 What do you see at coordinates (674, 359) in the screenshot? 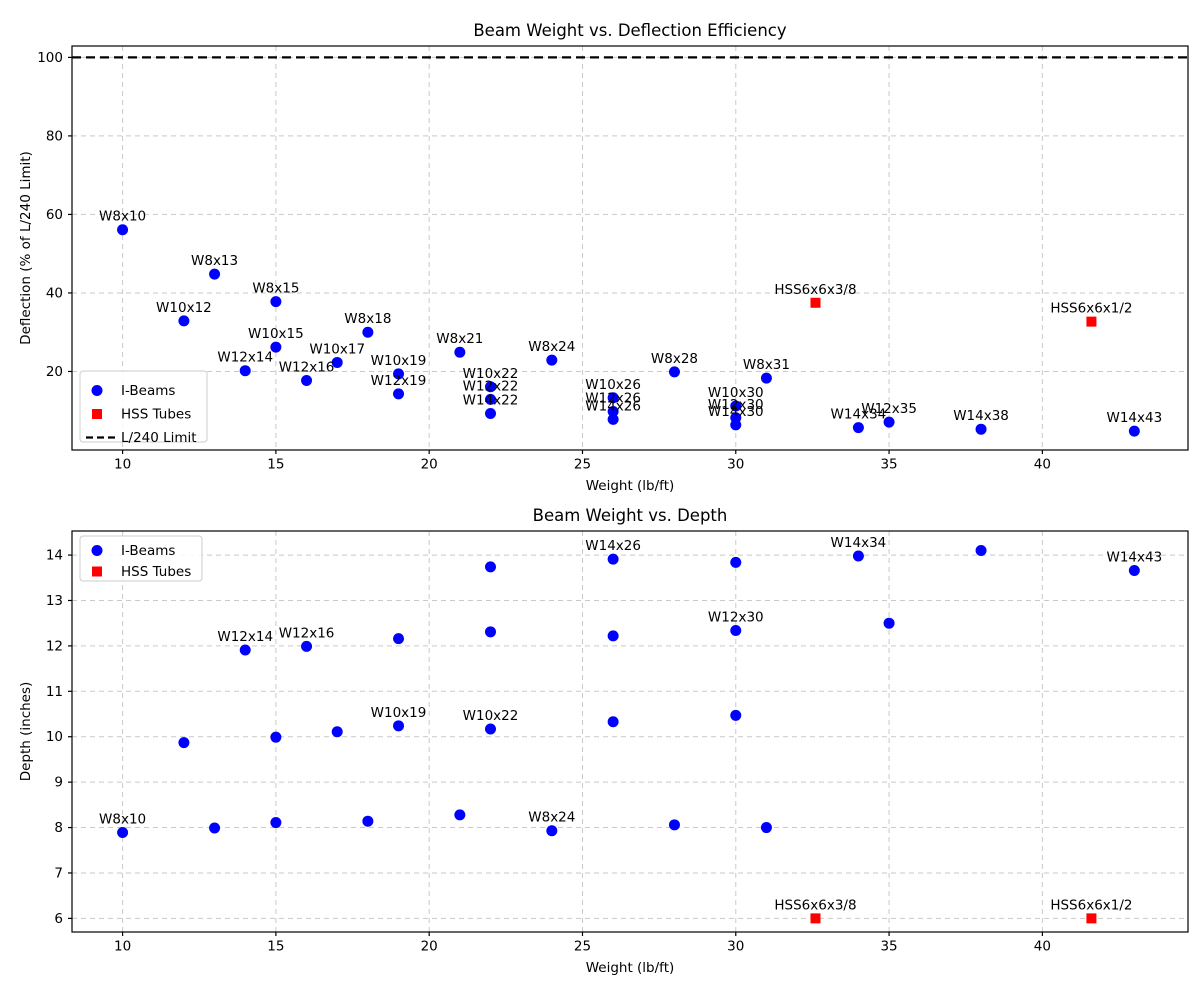
I see `point-label-W8x28: W8x28` at bounding box center [674, 359].